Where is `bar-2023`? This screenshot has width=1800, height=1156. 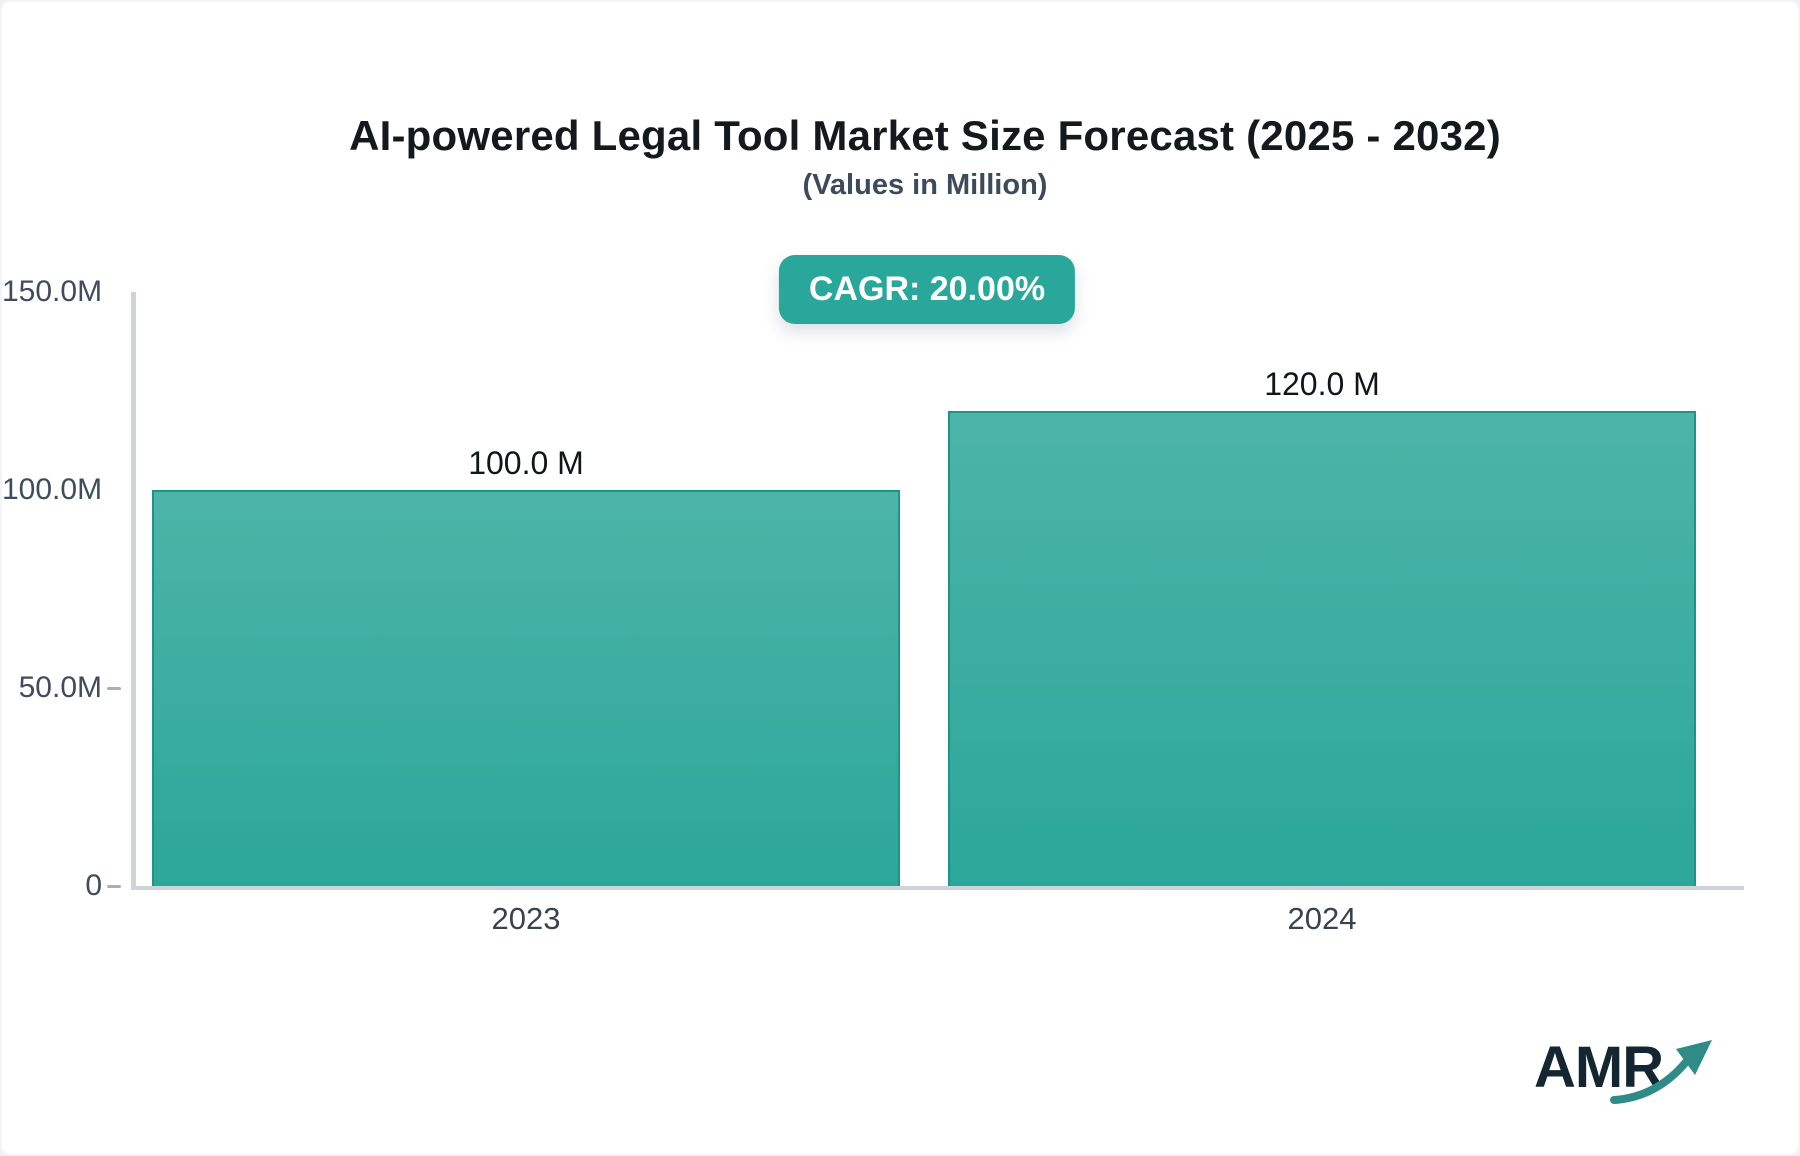
bar-2023 is located at coordinates (526, 688).